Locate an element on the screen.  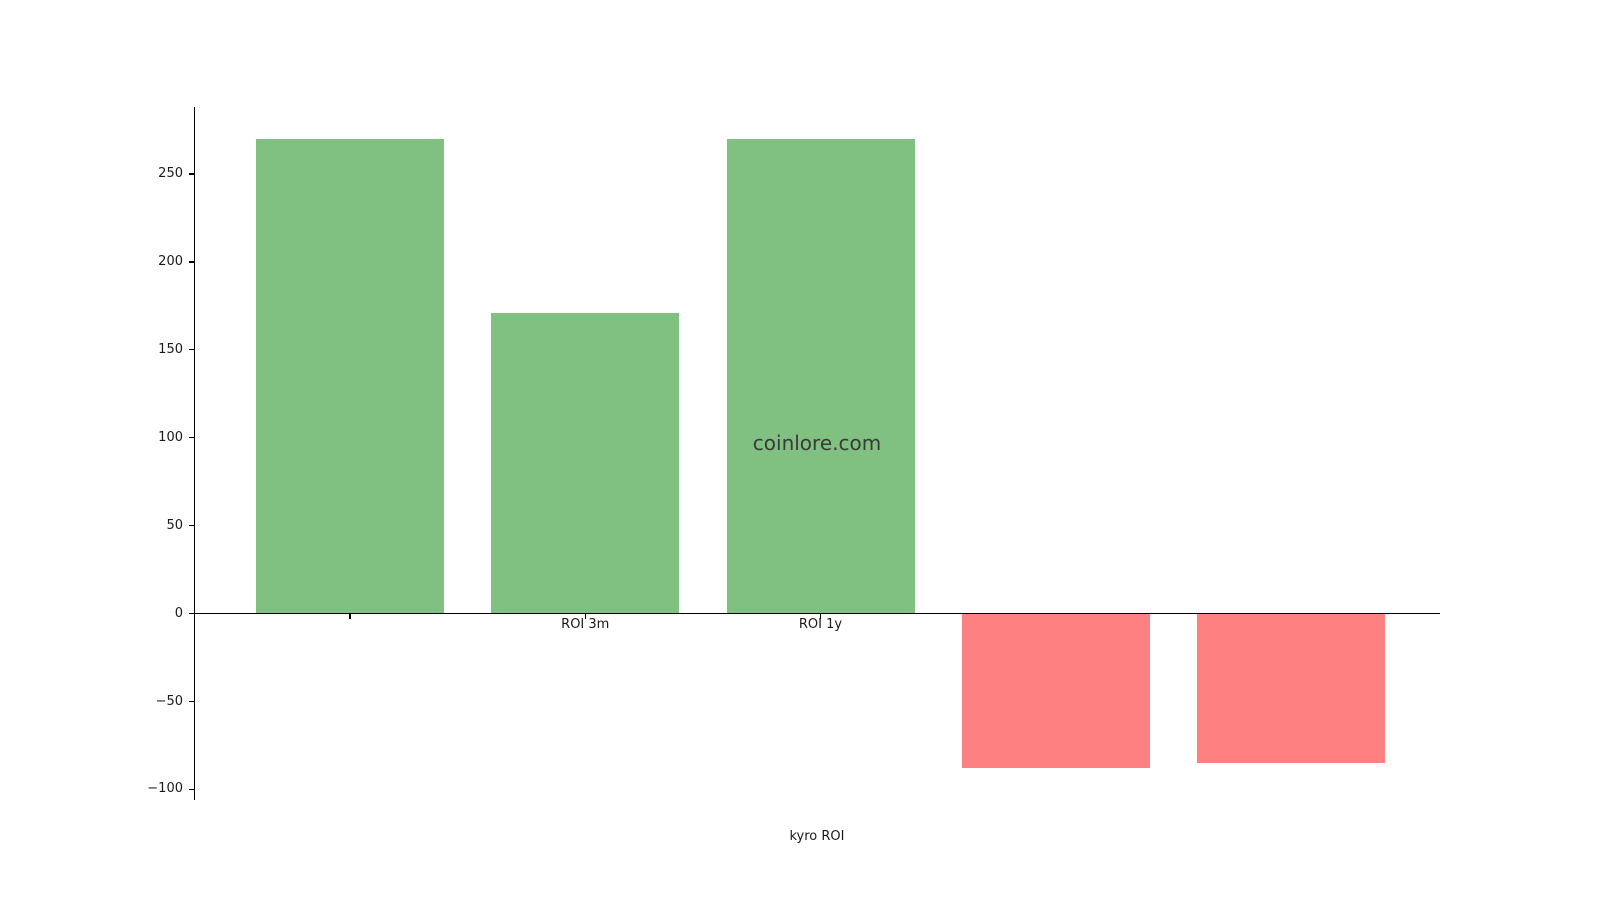
watermark: coinlore.com is located at coordinates (817, 443).